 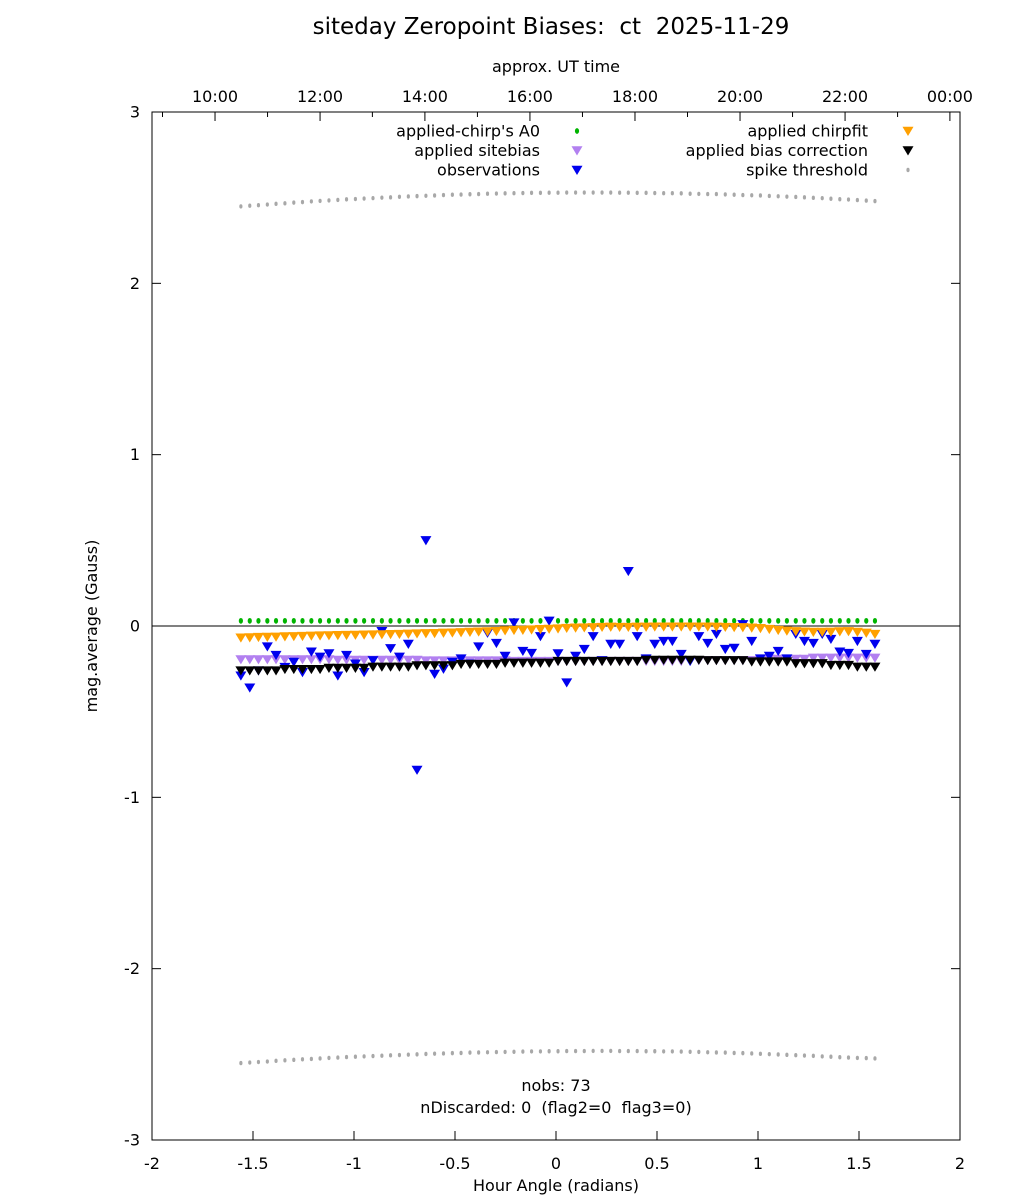 What do you see at coordinates (135, 283) in the screenshot?
I see `y-tick-label: 2` at bounding box center [135, 283].